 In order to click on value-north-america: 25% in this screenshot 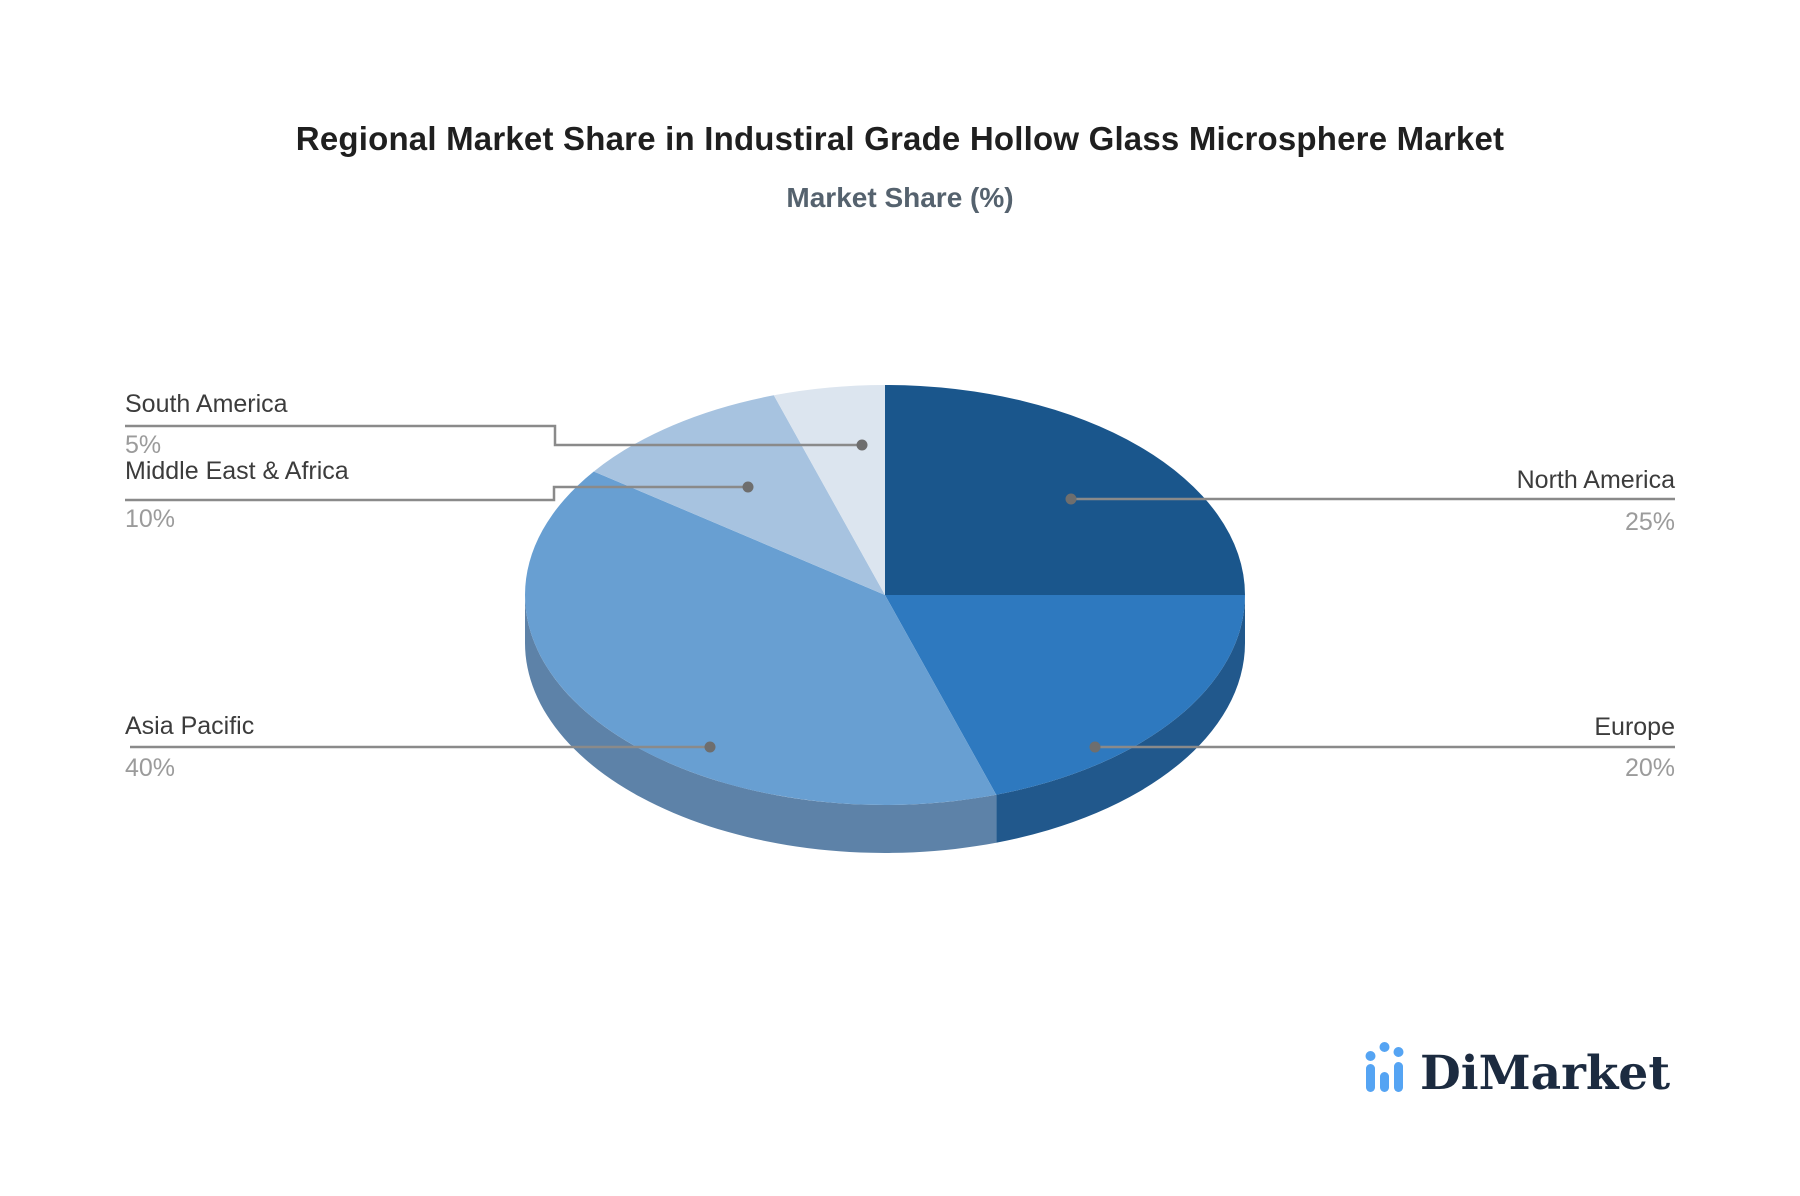, I will do `click(1649, 522)`.